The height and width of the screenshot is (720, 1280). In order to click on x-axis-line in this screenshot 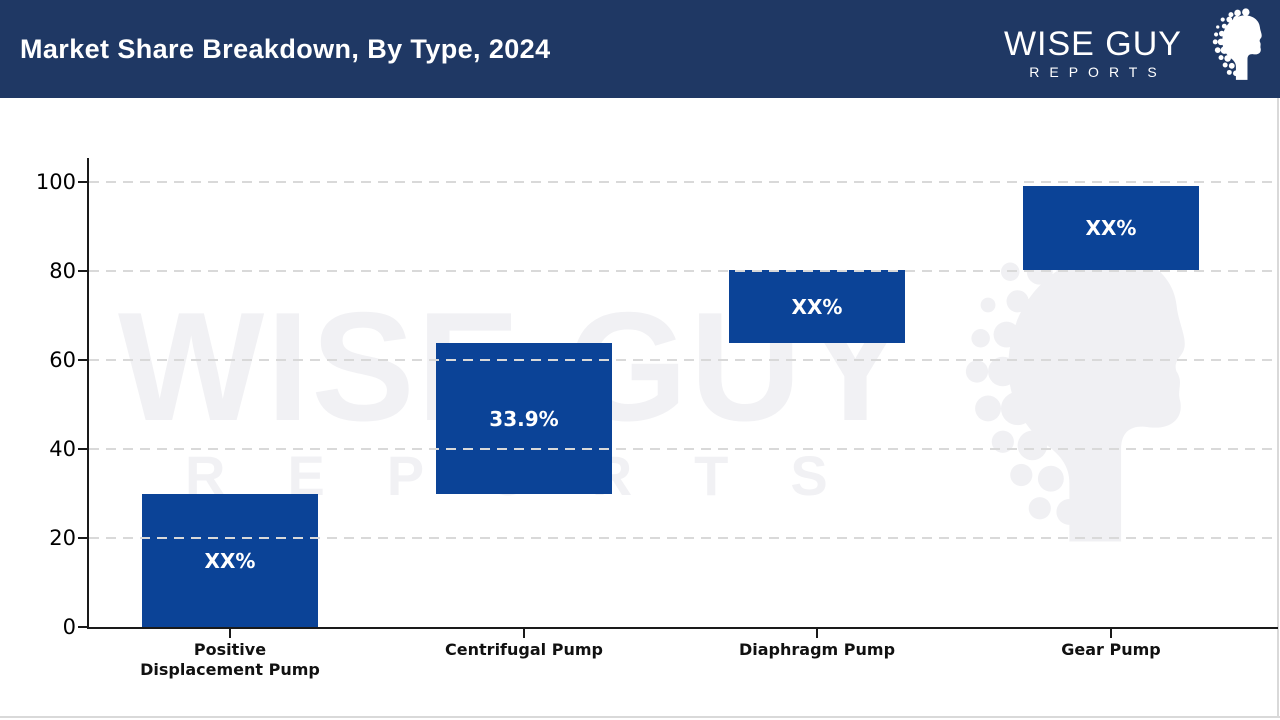, I will do `click(682, 628)`.